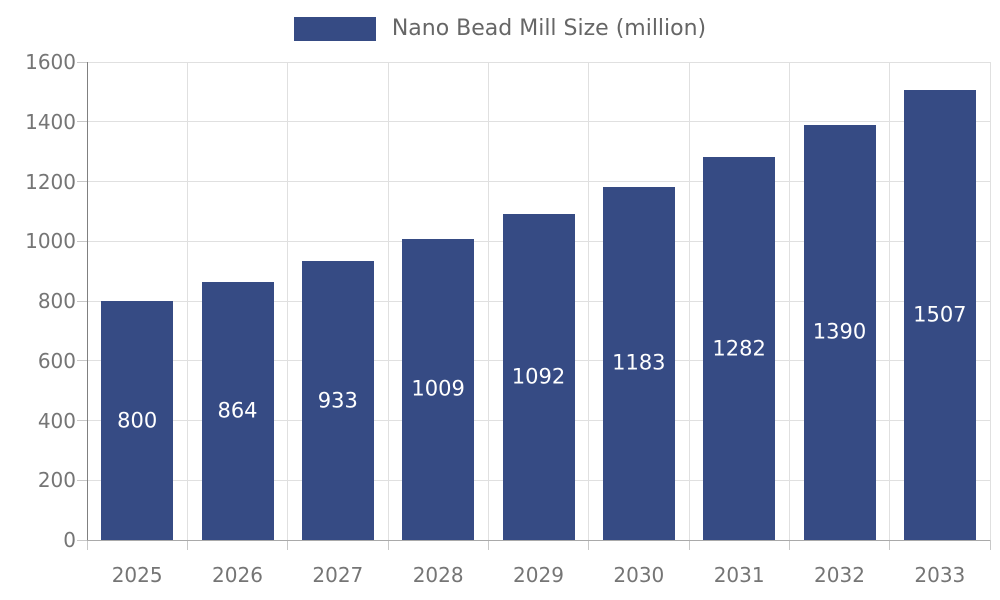 The image size is (1000, 600). What do you see at coordinates (56, 360) in the screenshot?
I see `y-tick-label: 600` at bounding box center [56, 360].